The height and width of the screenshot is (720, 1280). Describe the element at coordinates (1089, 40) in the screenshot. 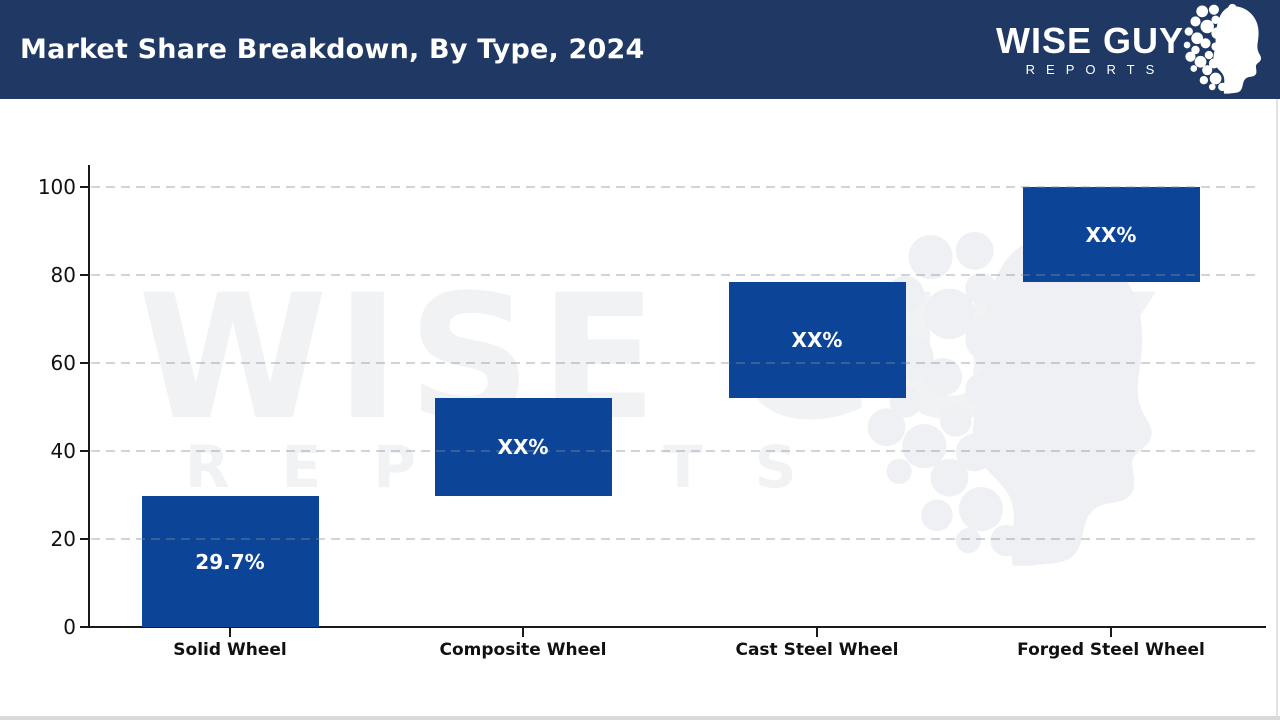

I see `logo-wordmark: WISE GUY` at that location.